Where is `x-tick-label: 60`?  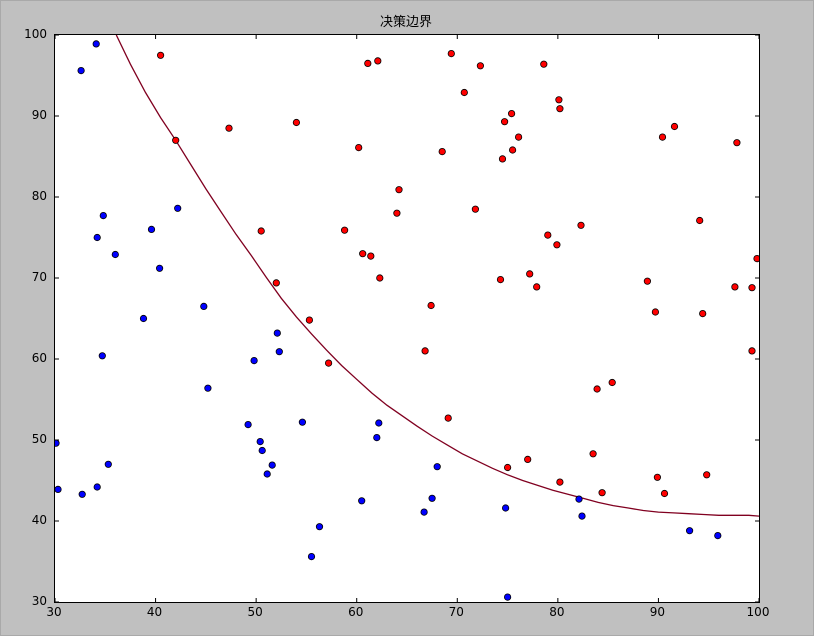
x-tick-label: 60 is located at coordinates (356, 612).